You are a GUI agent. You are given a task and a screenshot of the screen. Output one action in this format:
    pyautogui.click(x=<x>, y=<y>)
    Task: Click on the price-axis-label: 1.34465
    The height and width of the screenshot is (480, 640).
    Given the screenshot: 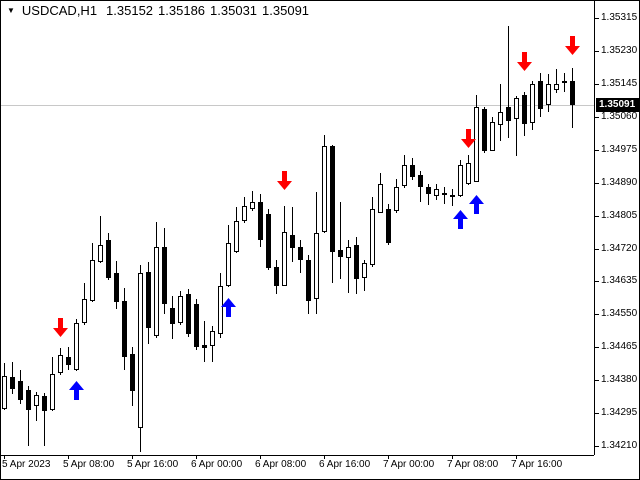 What is the action you would take?
    pyautogui.click(x=619, y=346)
    